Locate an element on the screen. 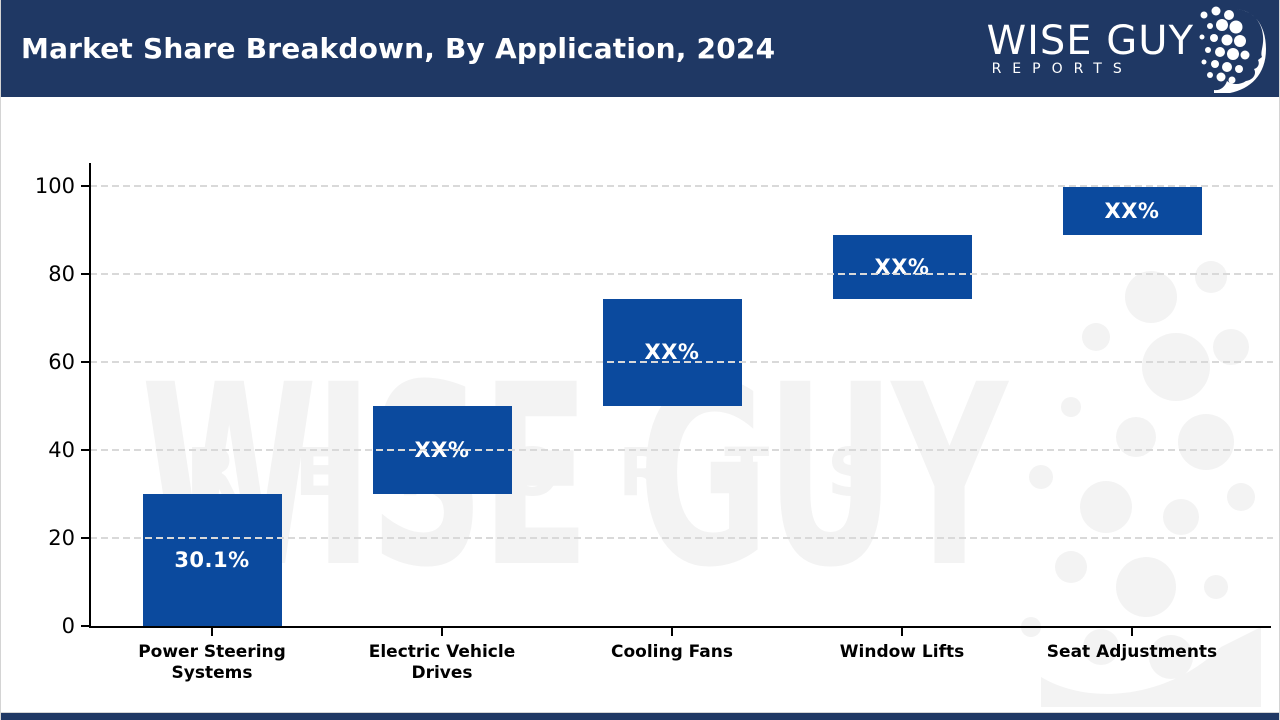 The width and height of the screenshot is (1280, 720). y-tick-label: 100 is located at coordinates (54, 186).